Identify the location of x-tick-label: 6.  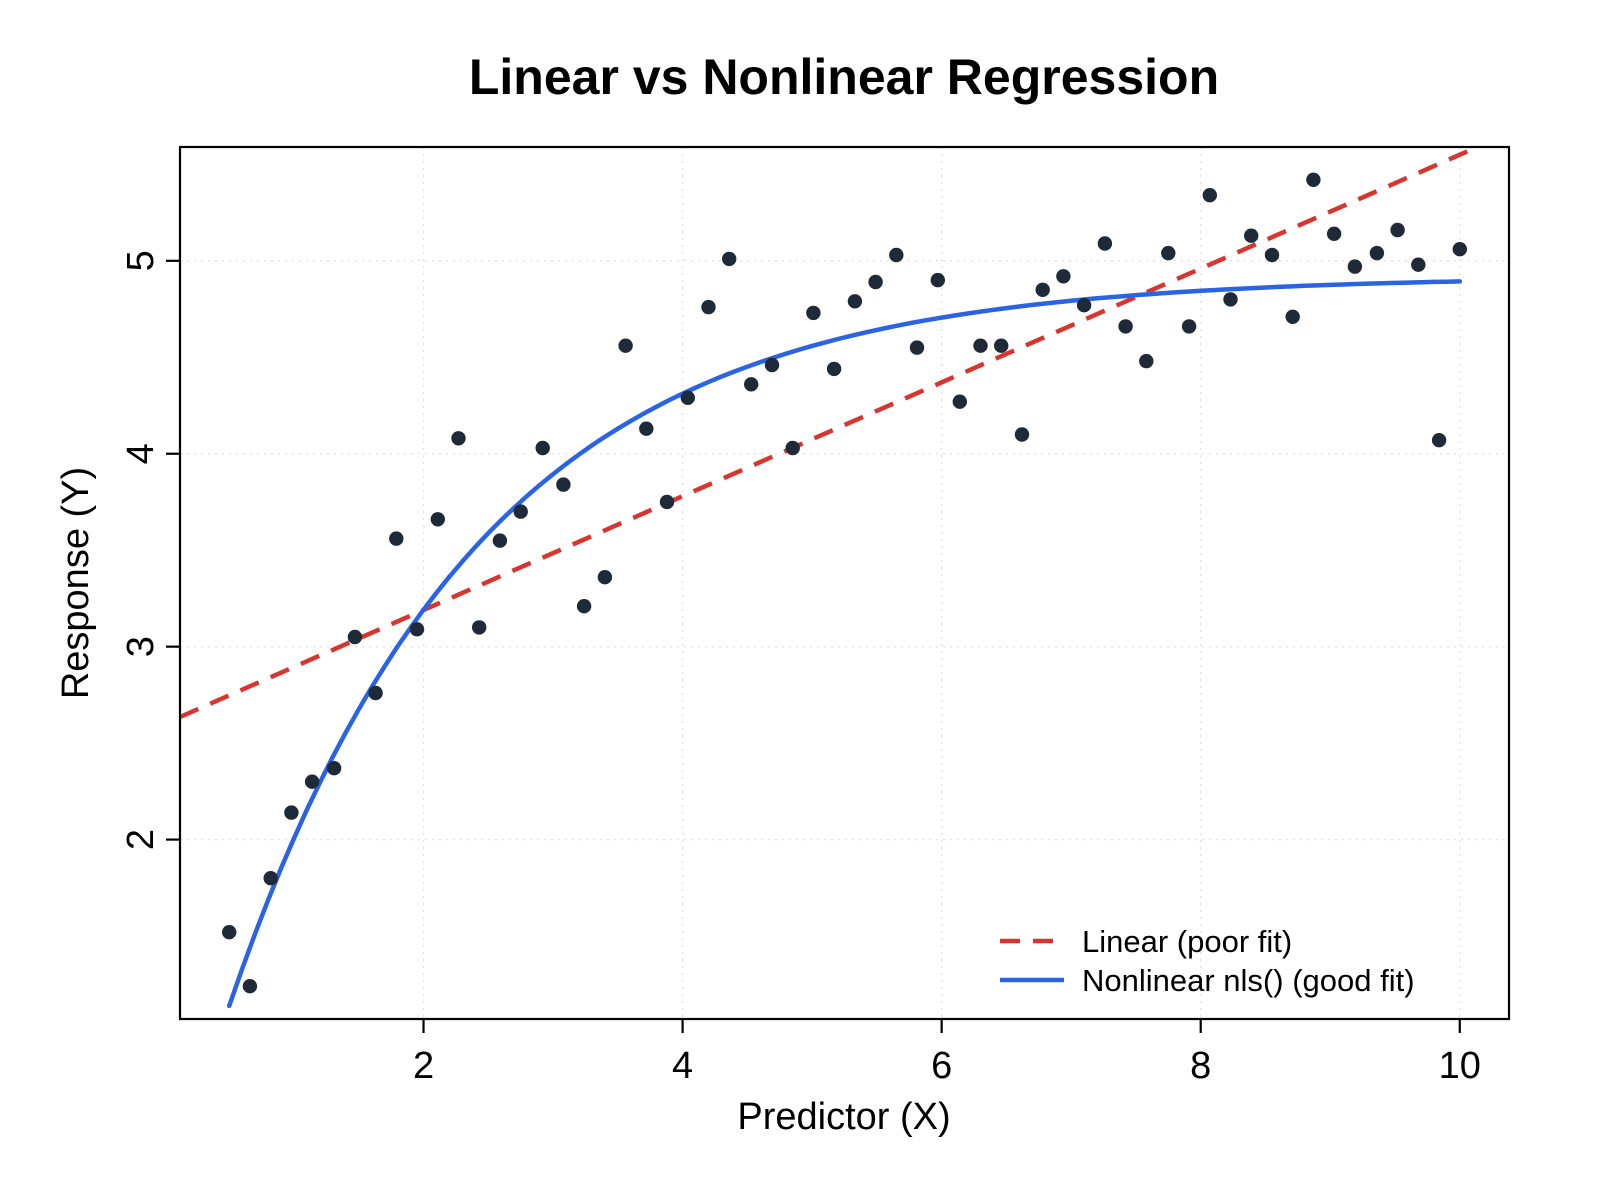
(941, 1066).